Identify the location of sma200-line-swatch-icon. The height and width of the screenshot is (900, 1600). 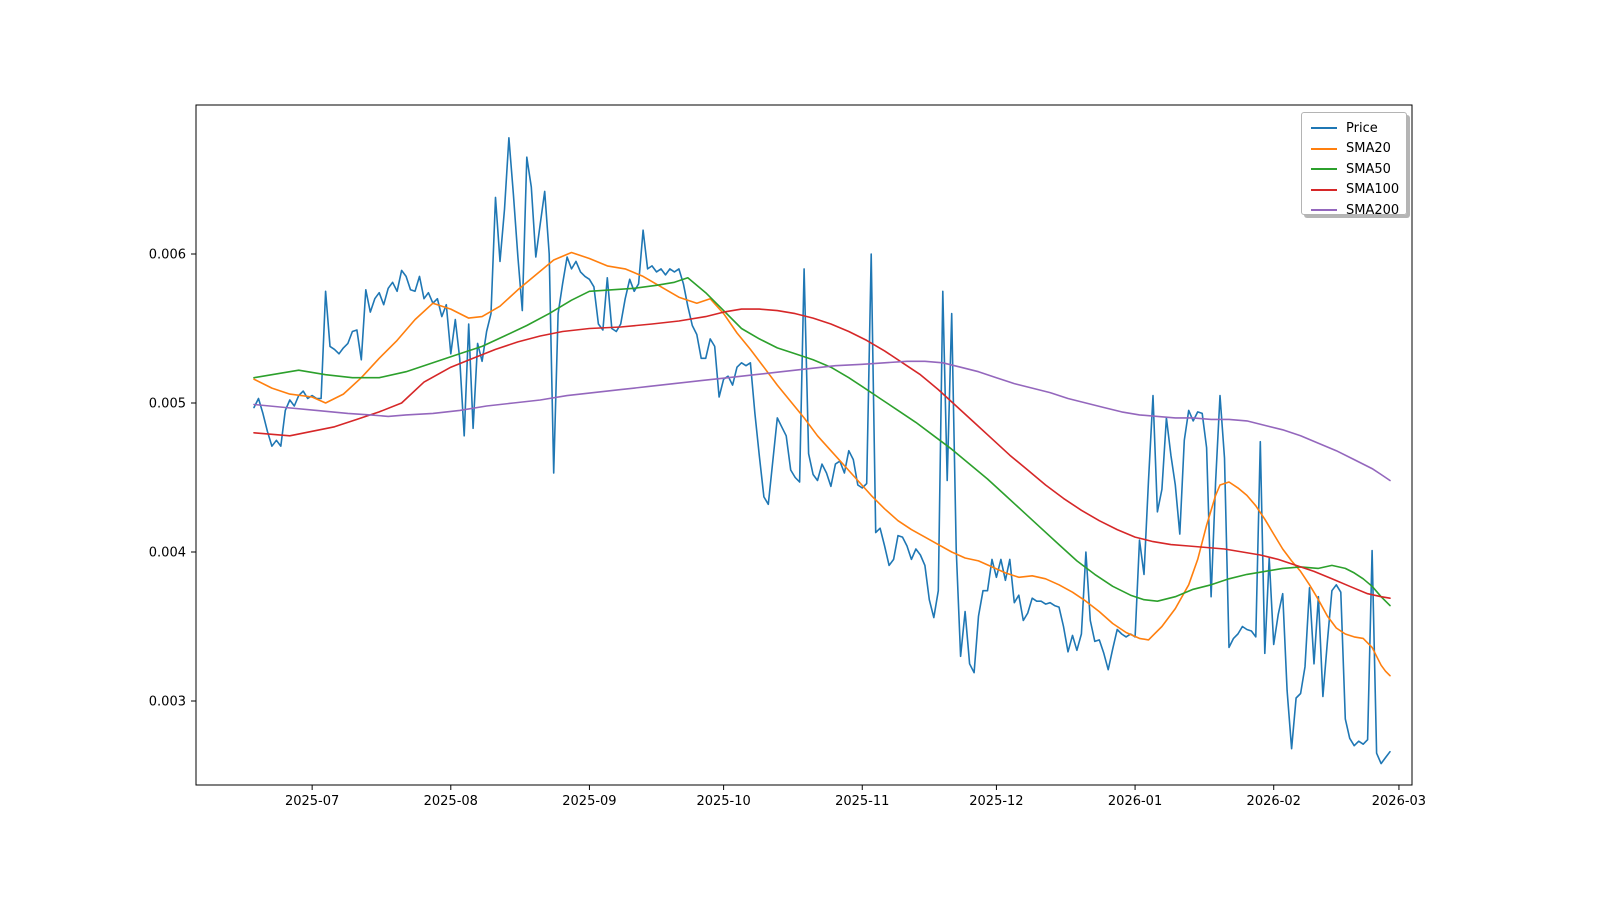
(1324, 210).